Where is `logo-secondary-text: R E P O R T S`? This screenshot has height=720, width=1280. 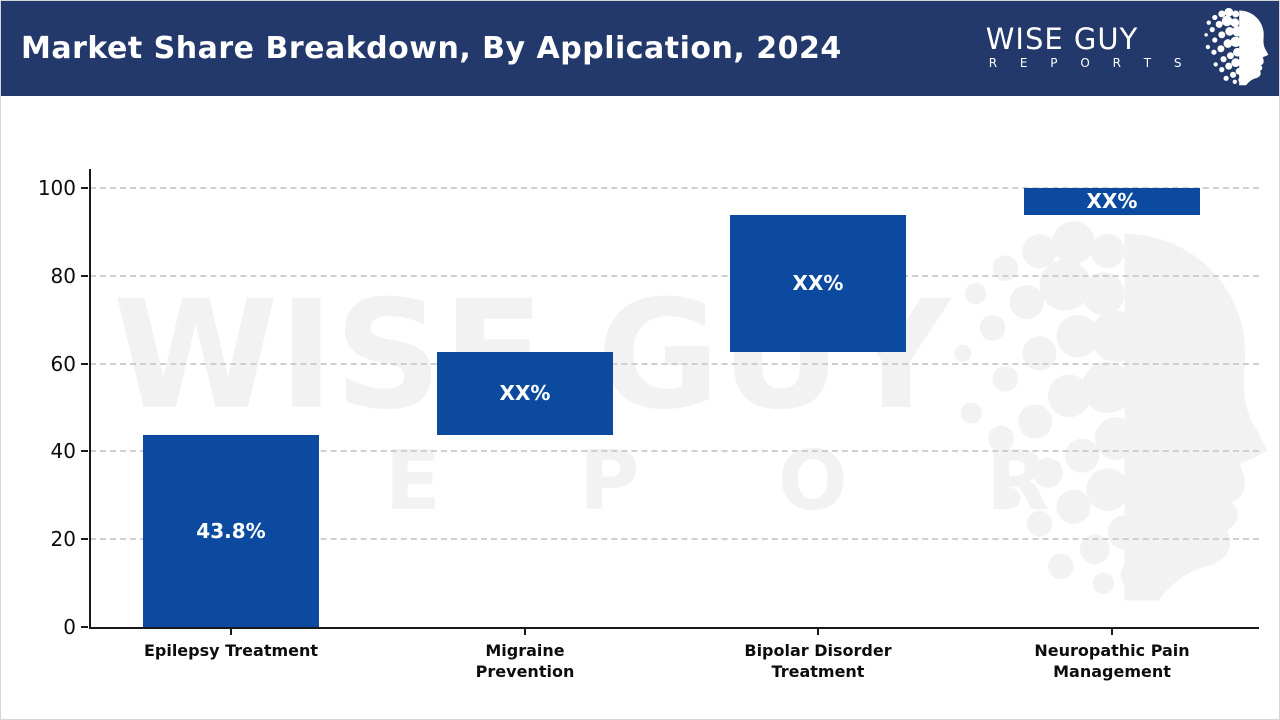 logo-secondary-text: R E P O R T S is located at coordinates (1089, 63).